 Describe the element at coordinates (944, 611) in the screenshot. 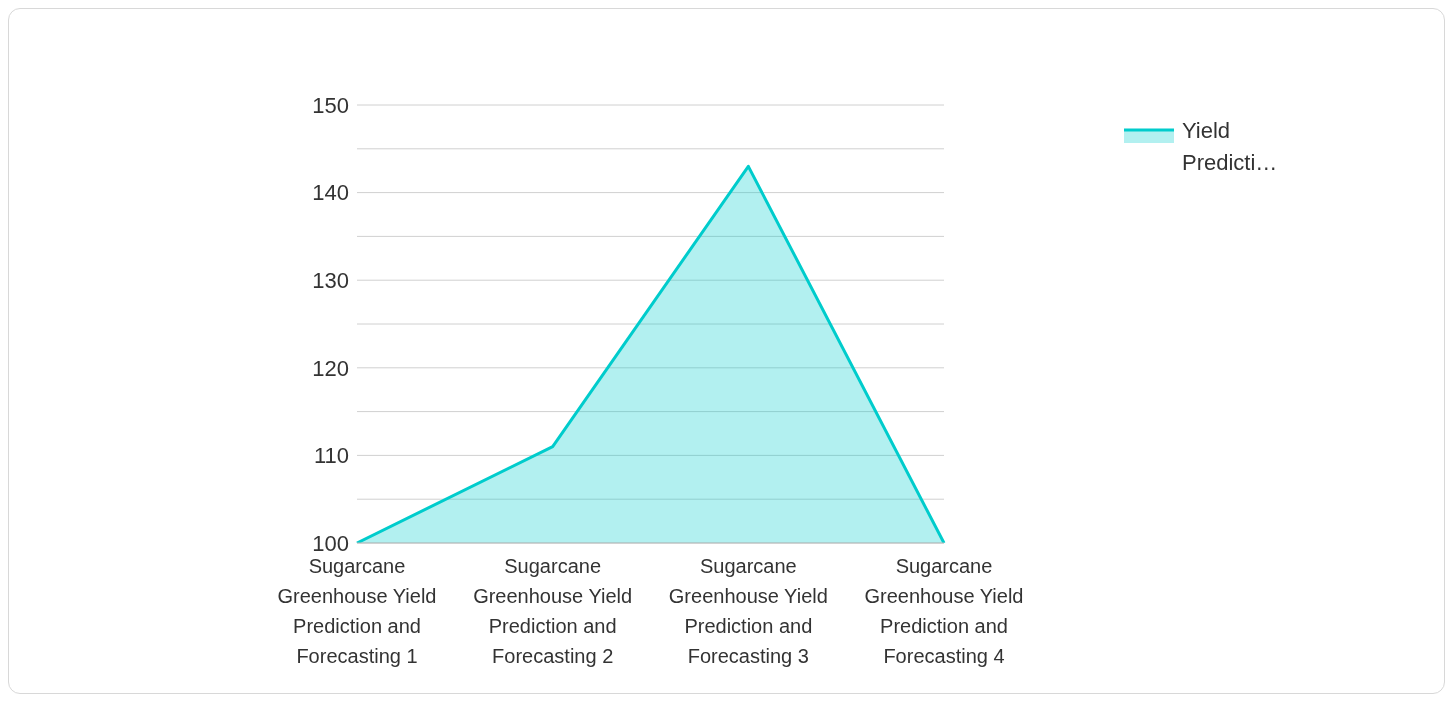

I see `x-tick-label: Sugarcane Greenhouse Yield Prediction and Forecasting 4` at that location.